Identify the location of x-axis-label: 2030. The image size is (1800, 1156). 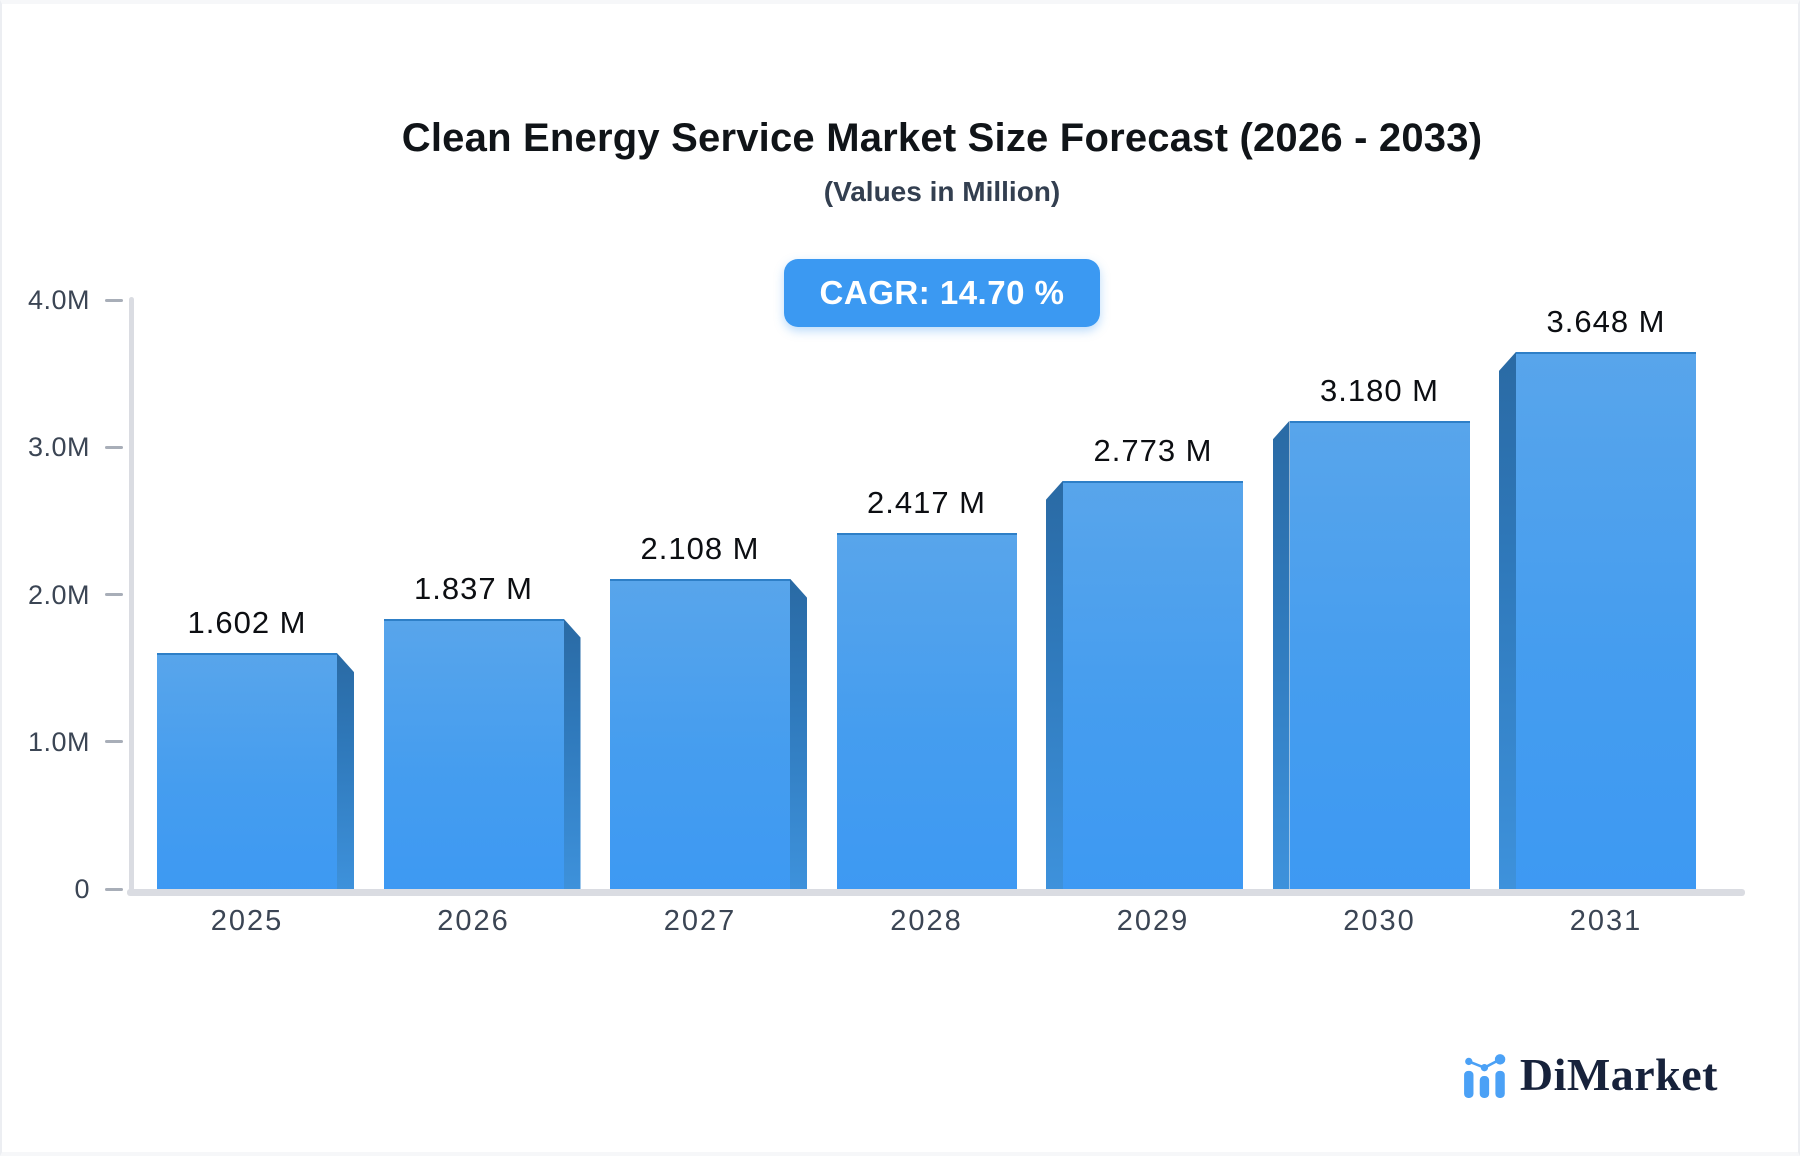
(1379, 921).